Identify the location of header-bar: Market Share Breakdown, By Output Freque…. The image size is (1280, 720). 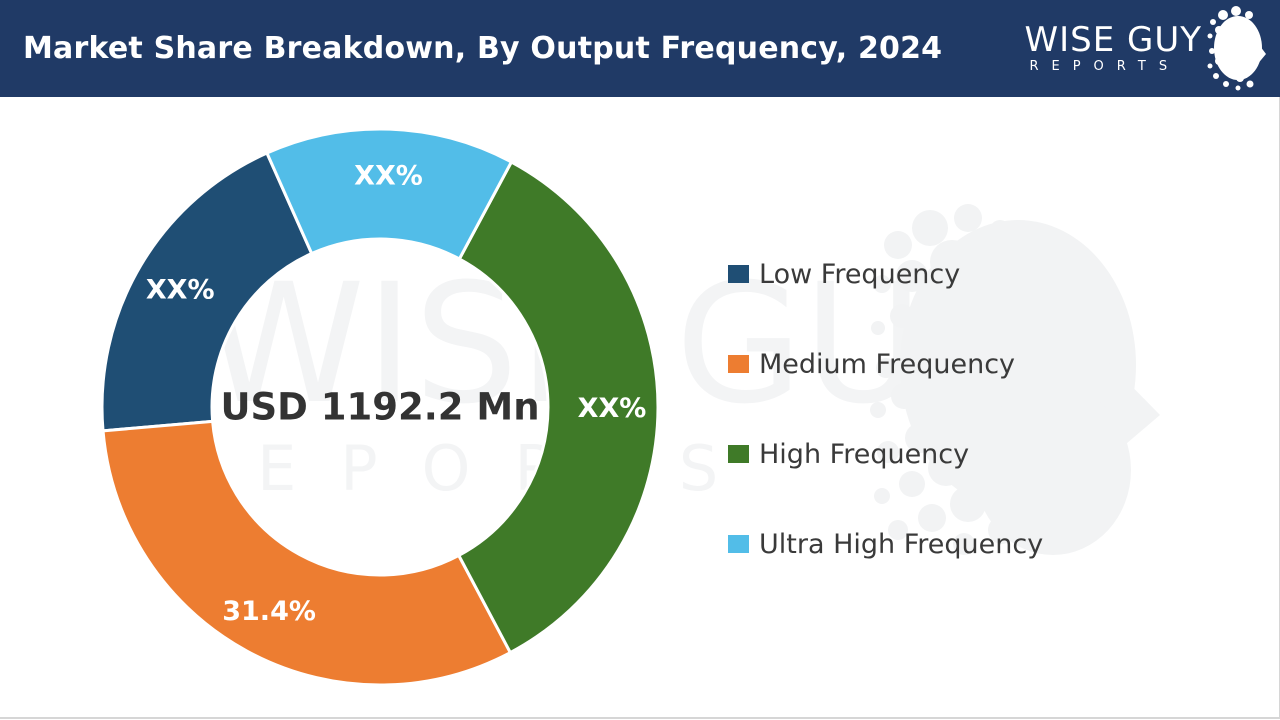
(640, 48).